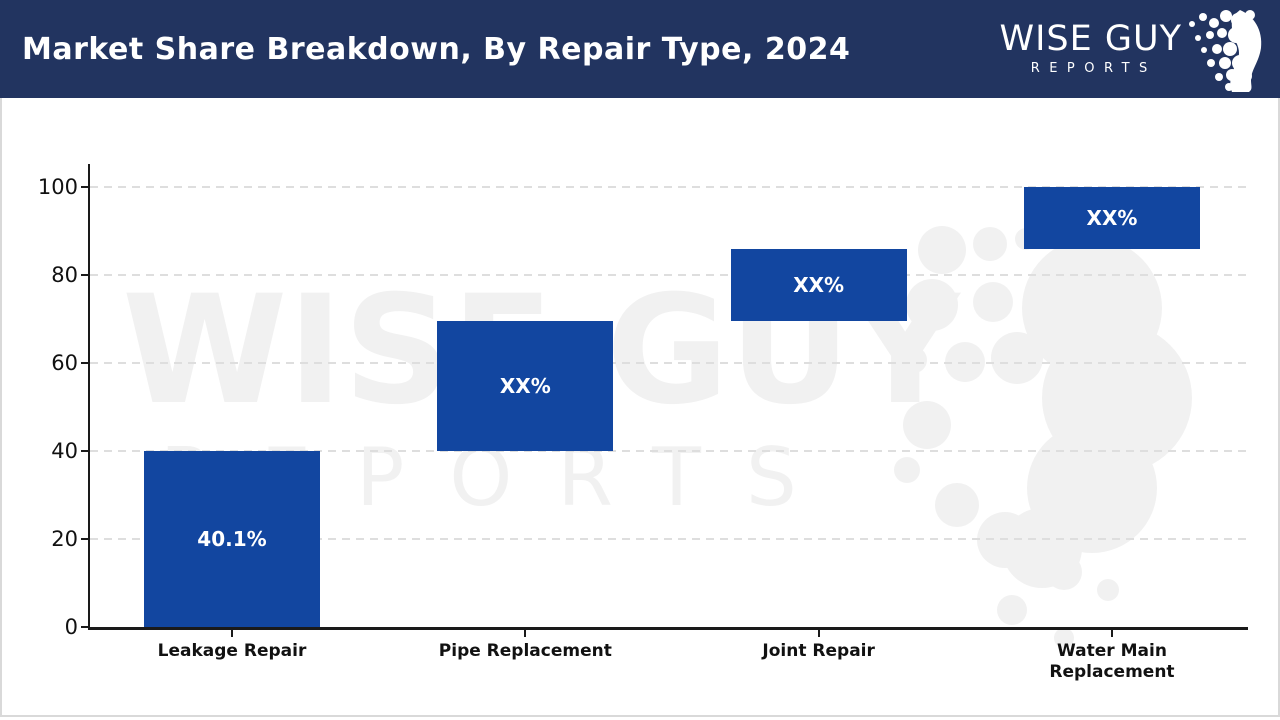  What do you see at coordinates (89, 397) in the screenshot?
I see `y-axis-line` at bounding box center [89, 397].